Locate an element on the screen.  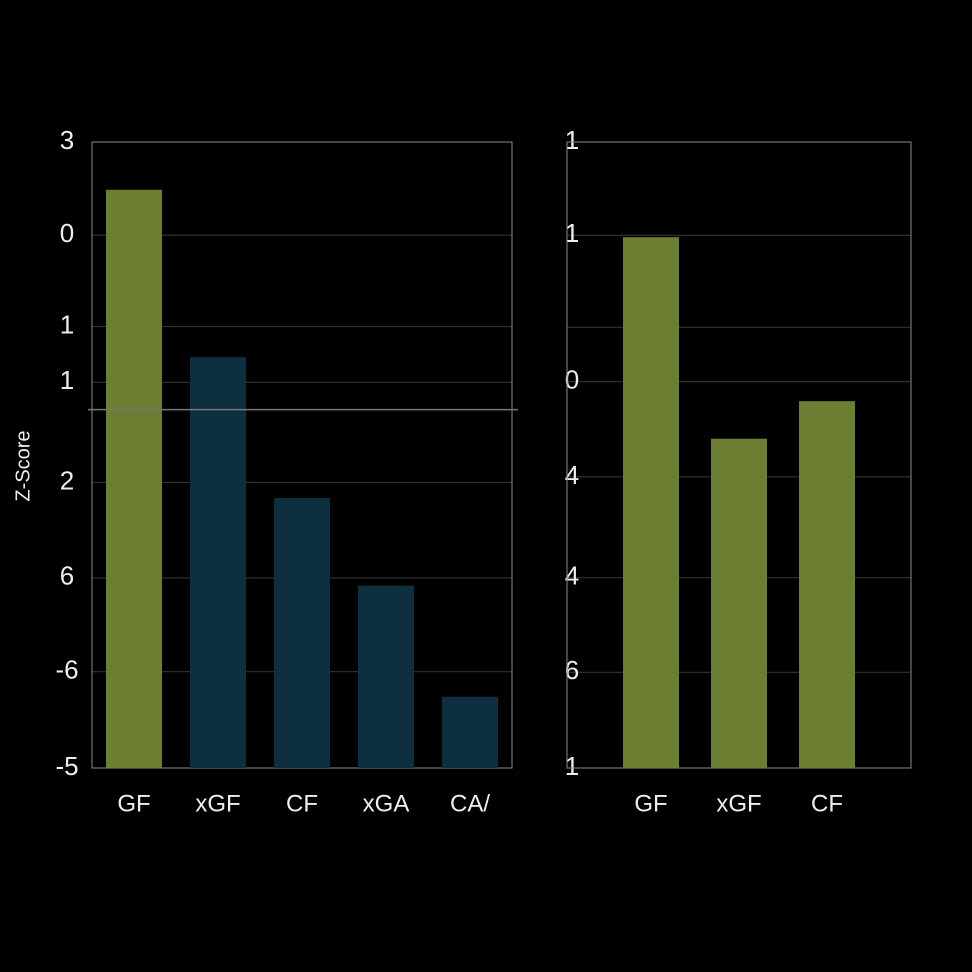
y-tick-label: 3 is located at coordinates (67, 140).